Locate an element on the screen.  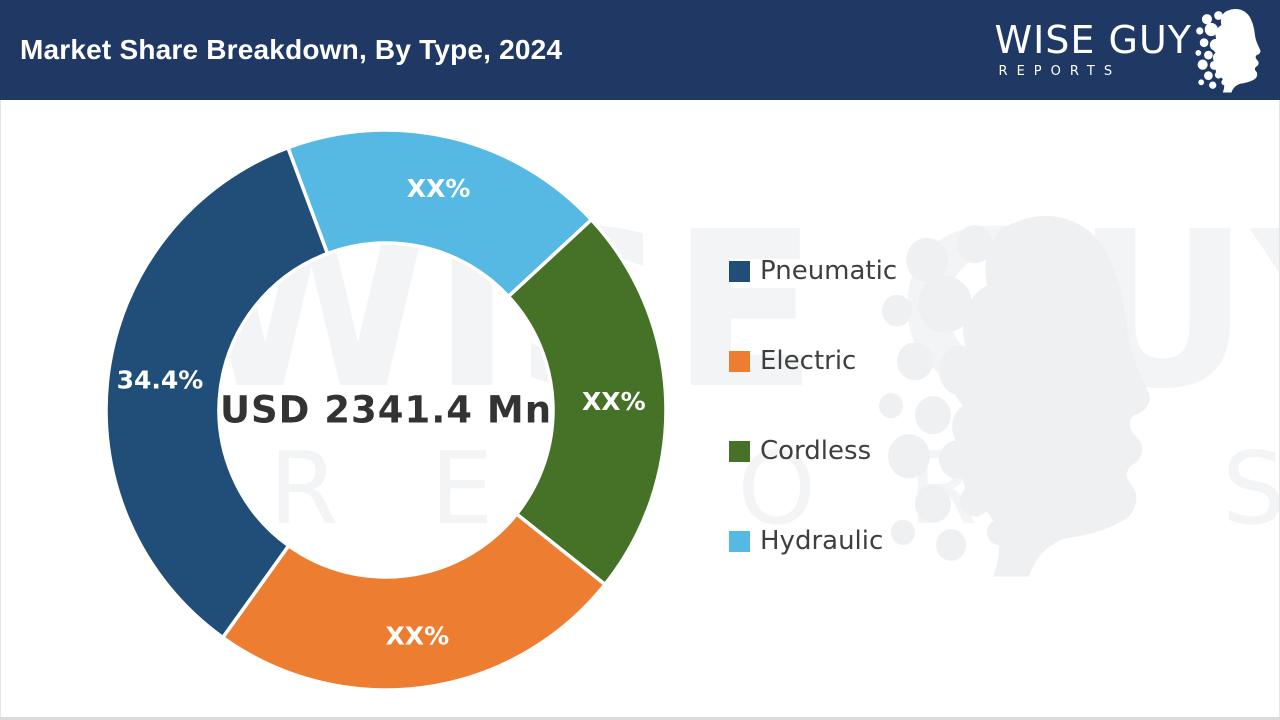
donut-segment-hydraulic is located at coordinates (439, 213).